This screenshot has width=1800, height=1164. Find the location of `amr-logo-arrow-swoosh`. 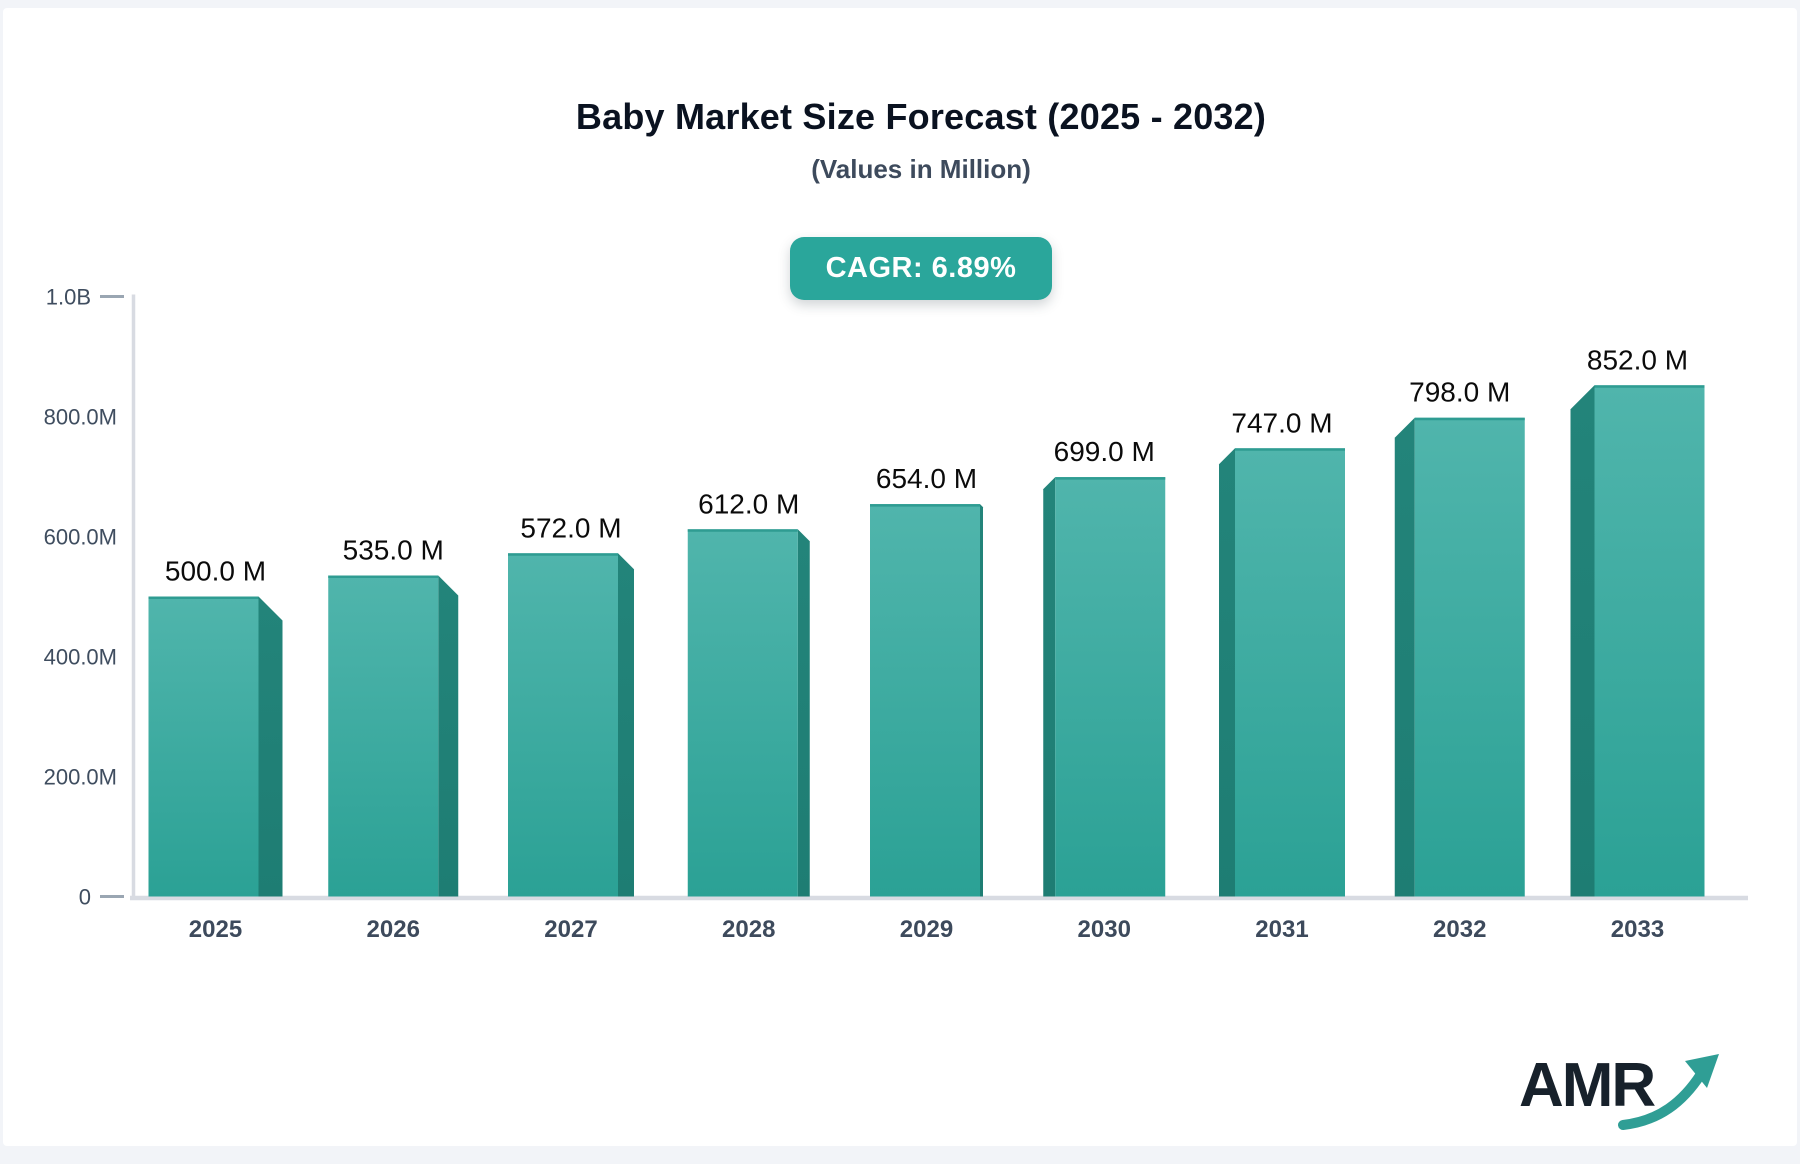

amr-logo-arrow-swoosh is located at coordinates (1662, 1099).